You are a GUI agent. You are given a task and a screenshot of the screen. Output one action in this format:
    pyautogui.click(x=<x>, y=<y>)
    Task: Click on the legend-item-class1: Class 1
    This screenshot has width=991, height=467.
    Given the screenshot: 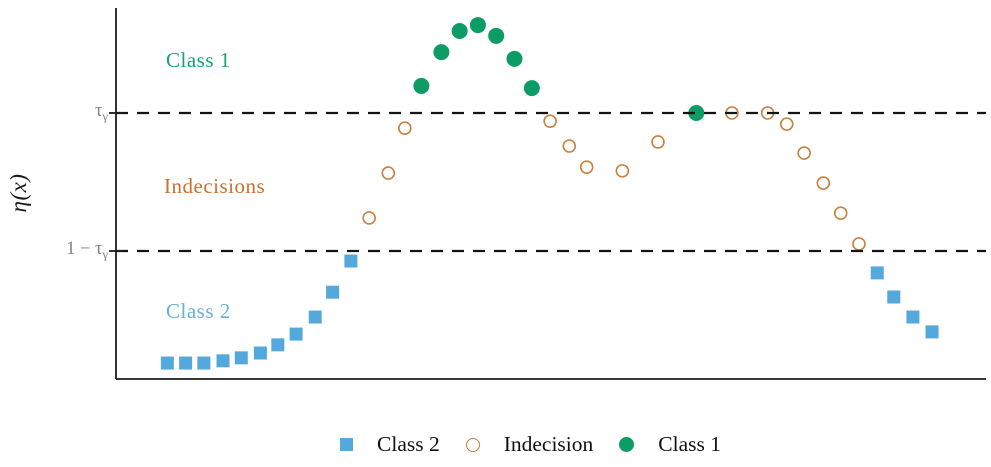 What is the action you would take?
    pyautogui.click(x=670, y=444)
    